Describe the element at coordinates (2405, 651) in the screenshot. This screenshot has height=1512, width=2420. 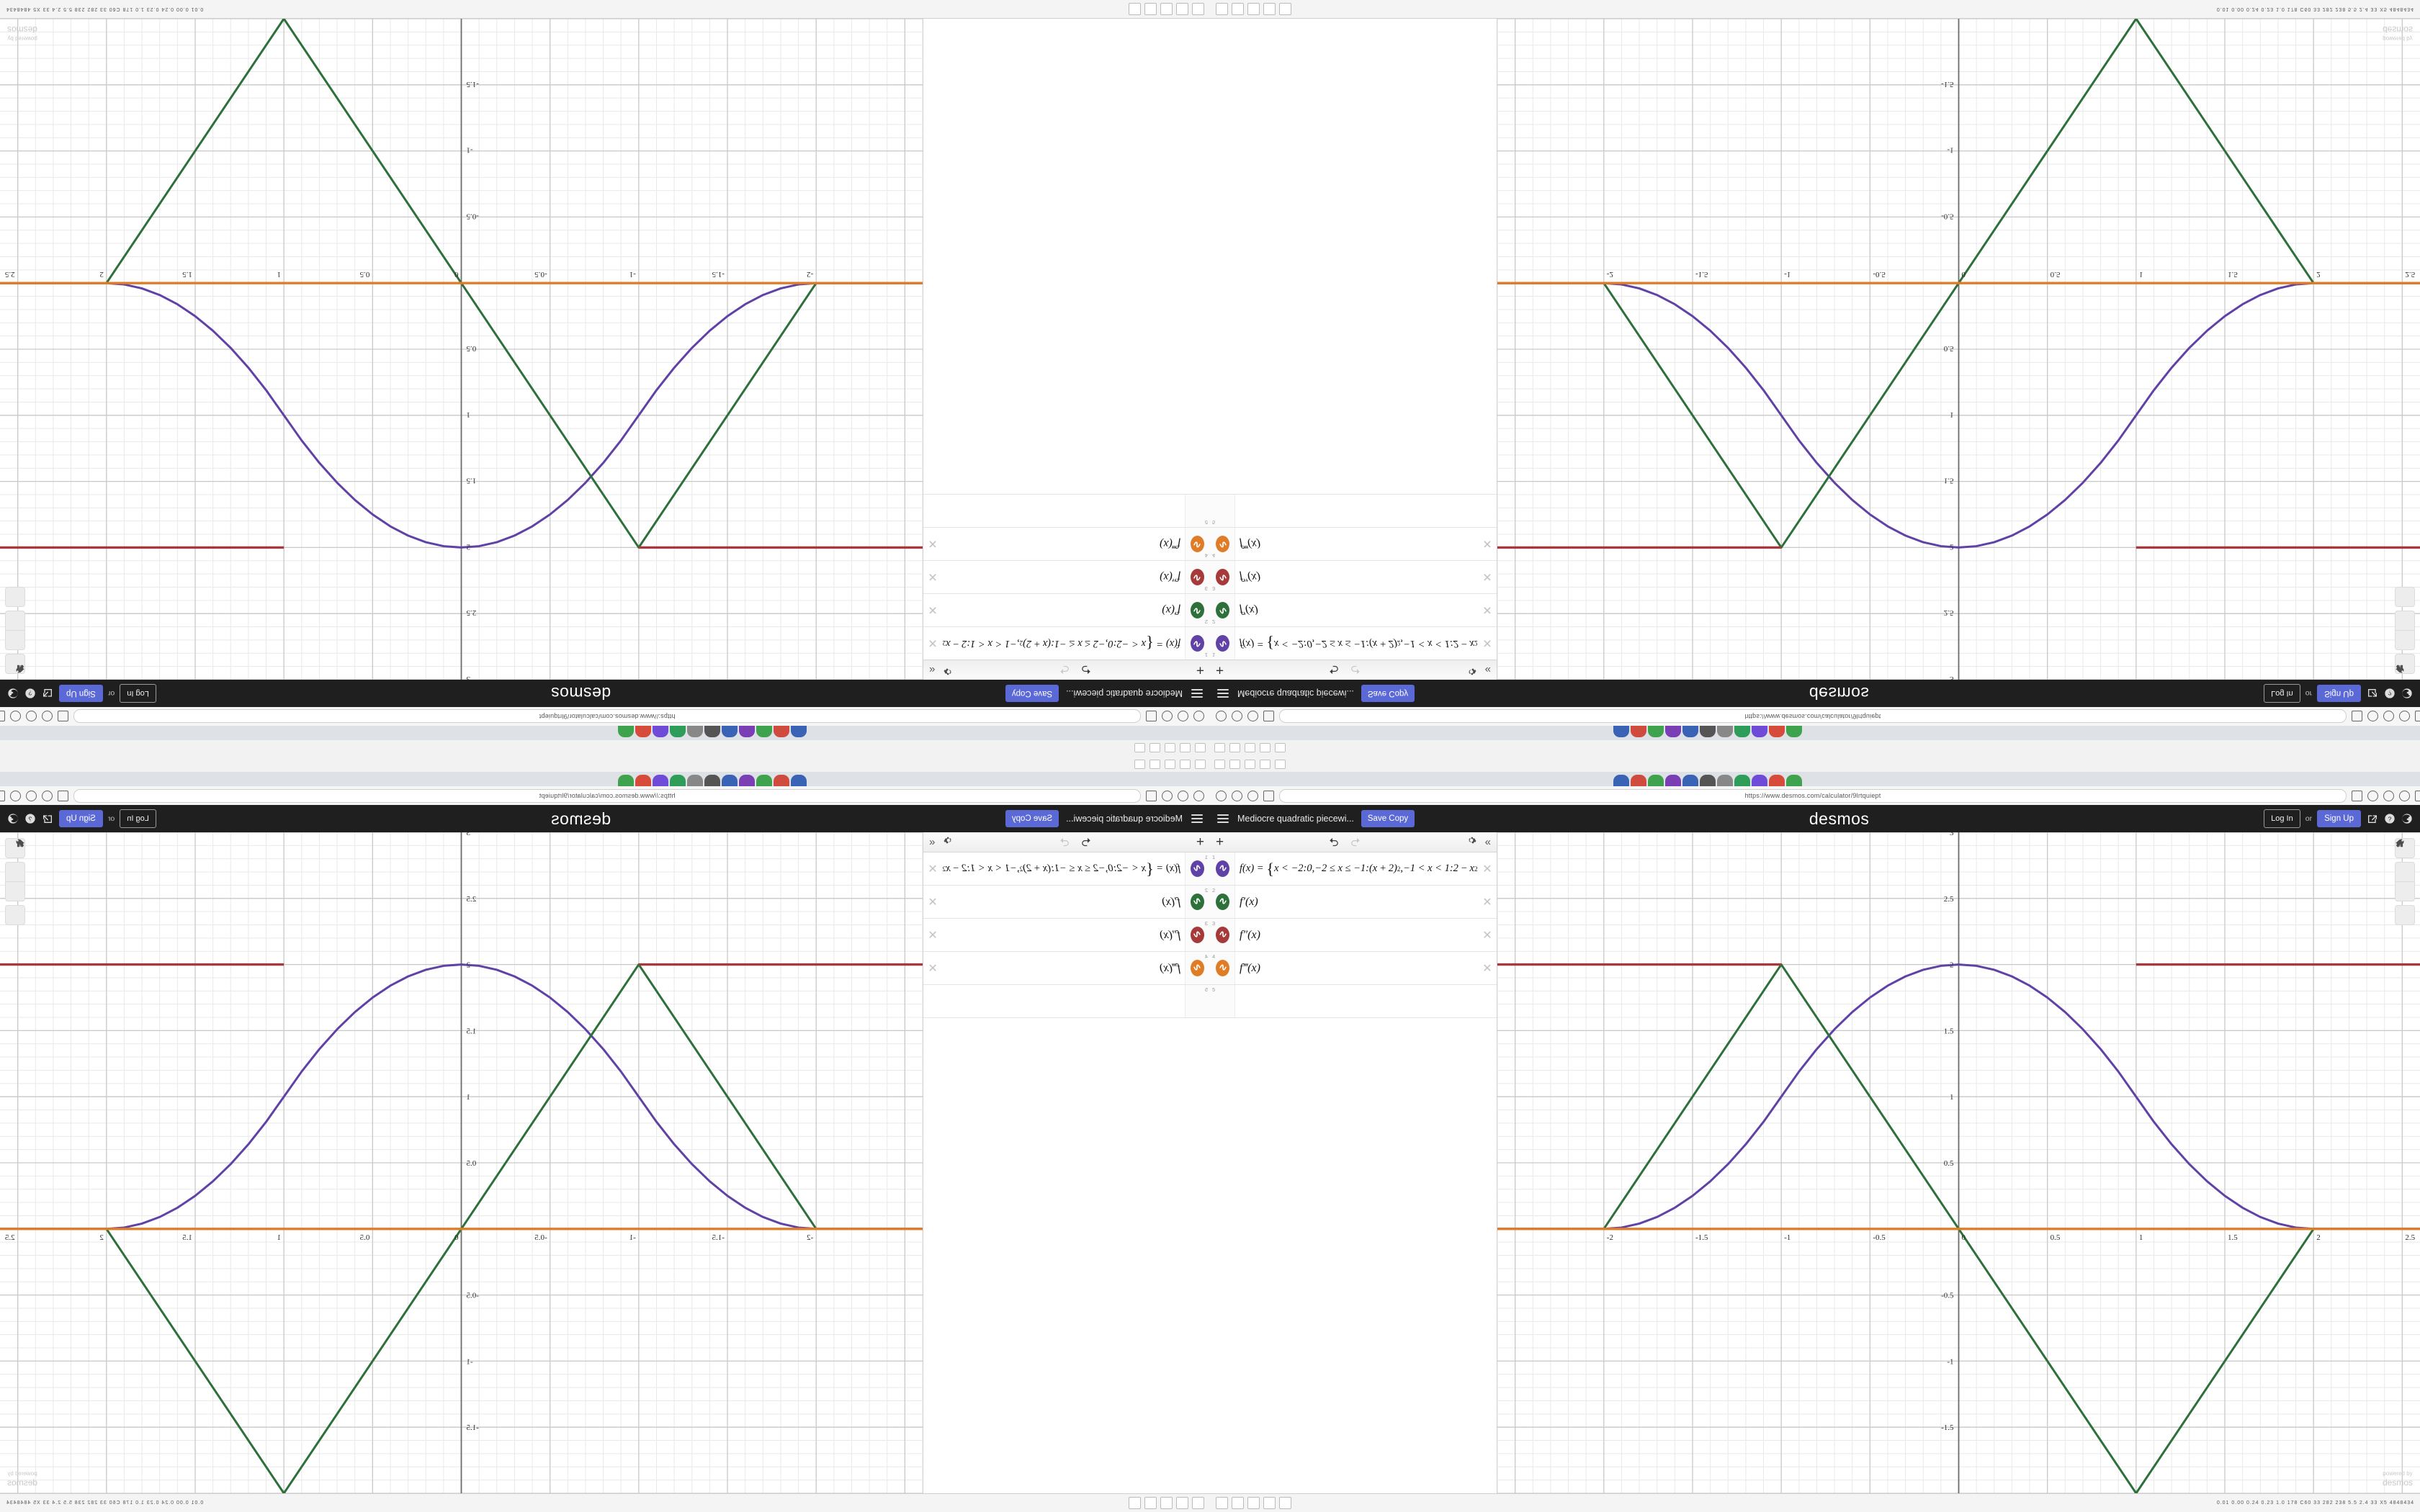
I see `zoom-in-button` at that location.